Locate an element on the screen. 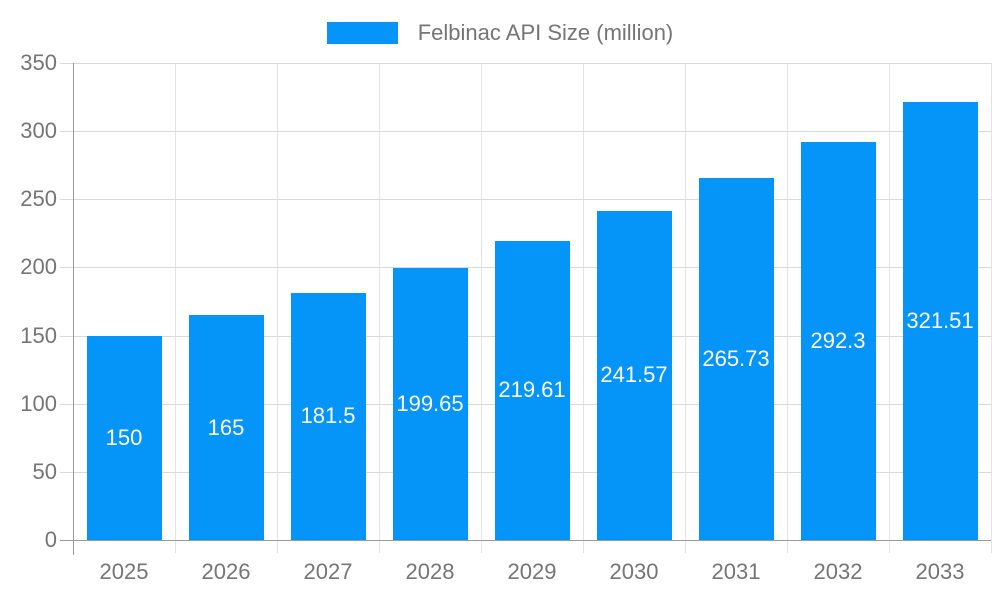 Image resolution: width=1000 pixels, height=600 pixels. x-tick-label: 2029 is located at coordinates (532, 571).